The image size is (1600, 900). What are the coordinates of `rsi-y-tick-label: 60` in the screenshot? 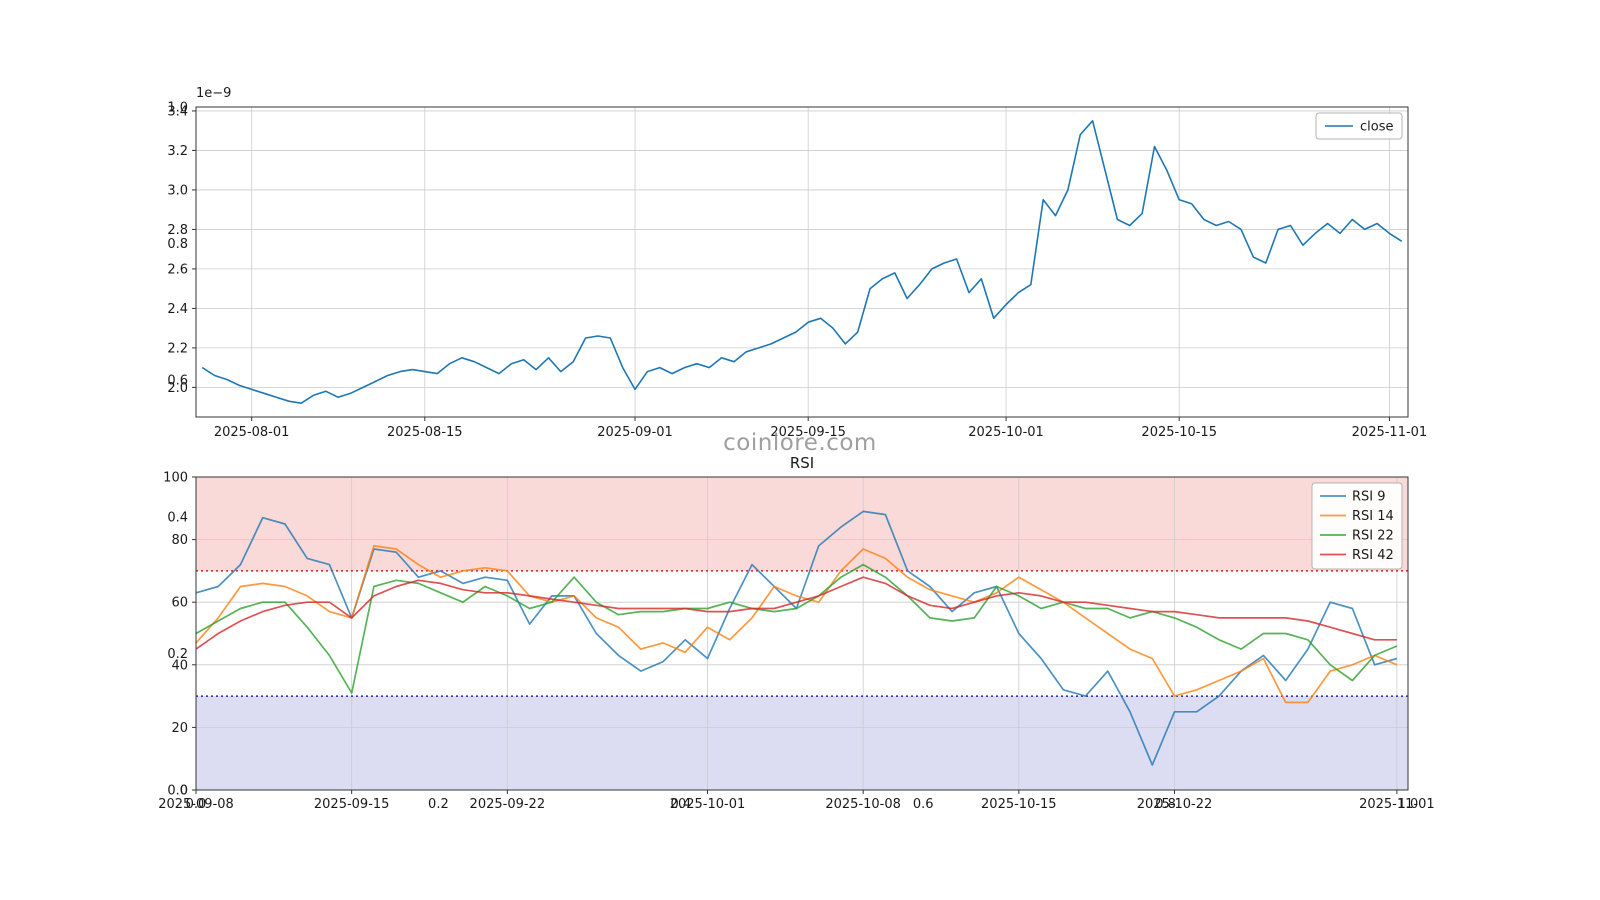 It's located at (179, 603).